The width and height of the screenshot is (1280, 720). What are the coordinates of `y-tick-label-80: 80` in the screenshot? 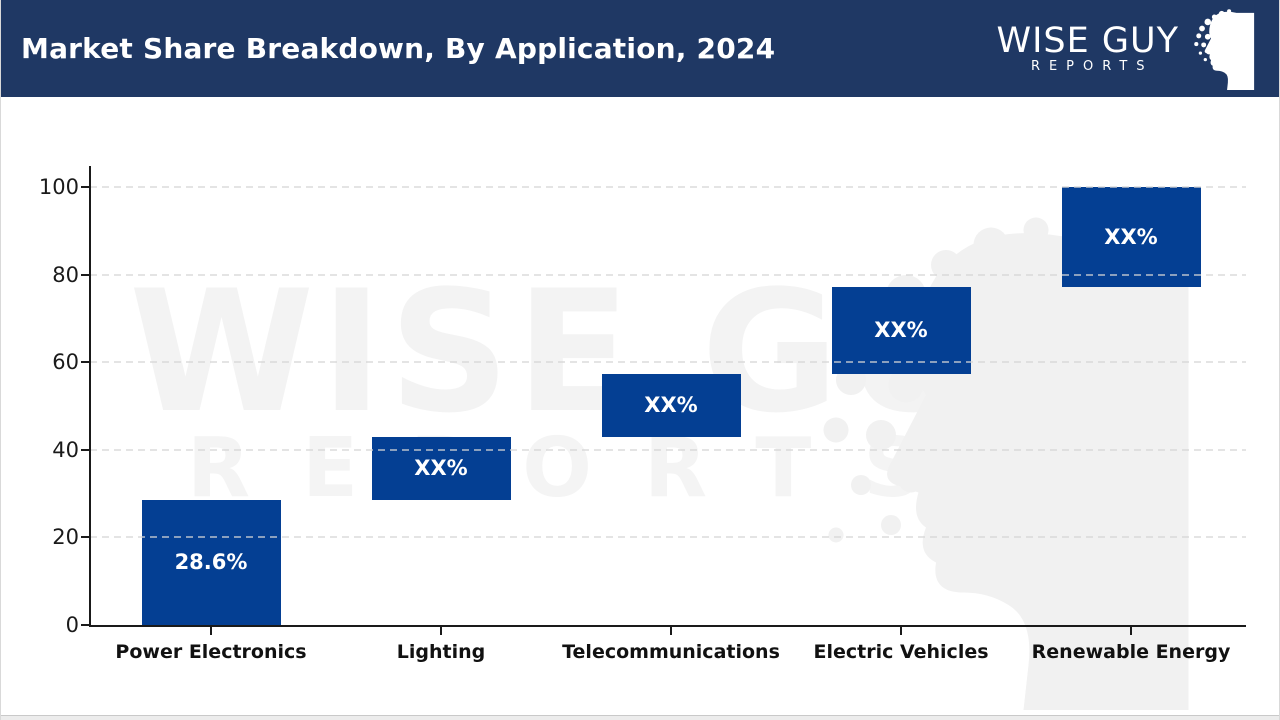 It's located at (65, 274).